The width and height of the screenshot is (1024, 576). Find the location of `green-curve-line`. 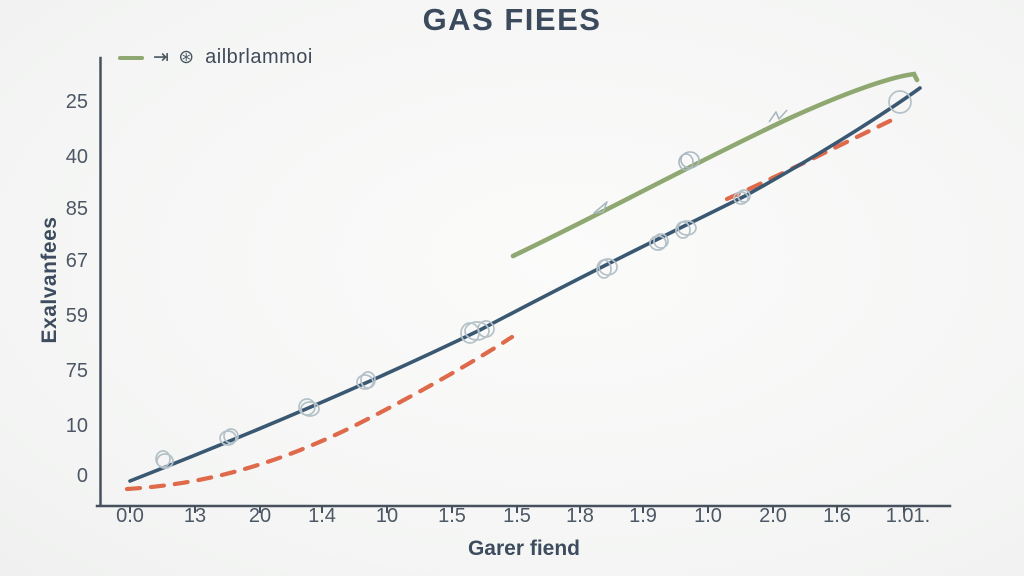

green-curve-line is located at coordinates (715, 165).